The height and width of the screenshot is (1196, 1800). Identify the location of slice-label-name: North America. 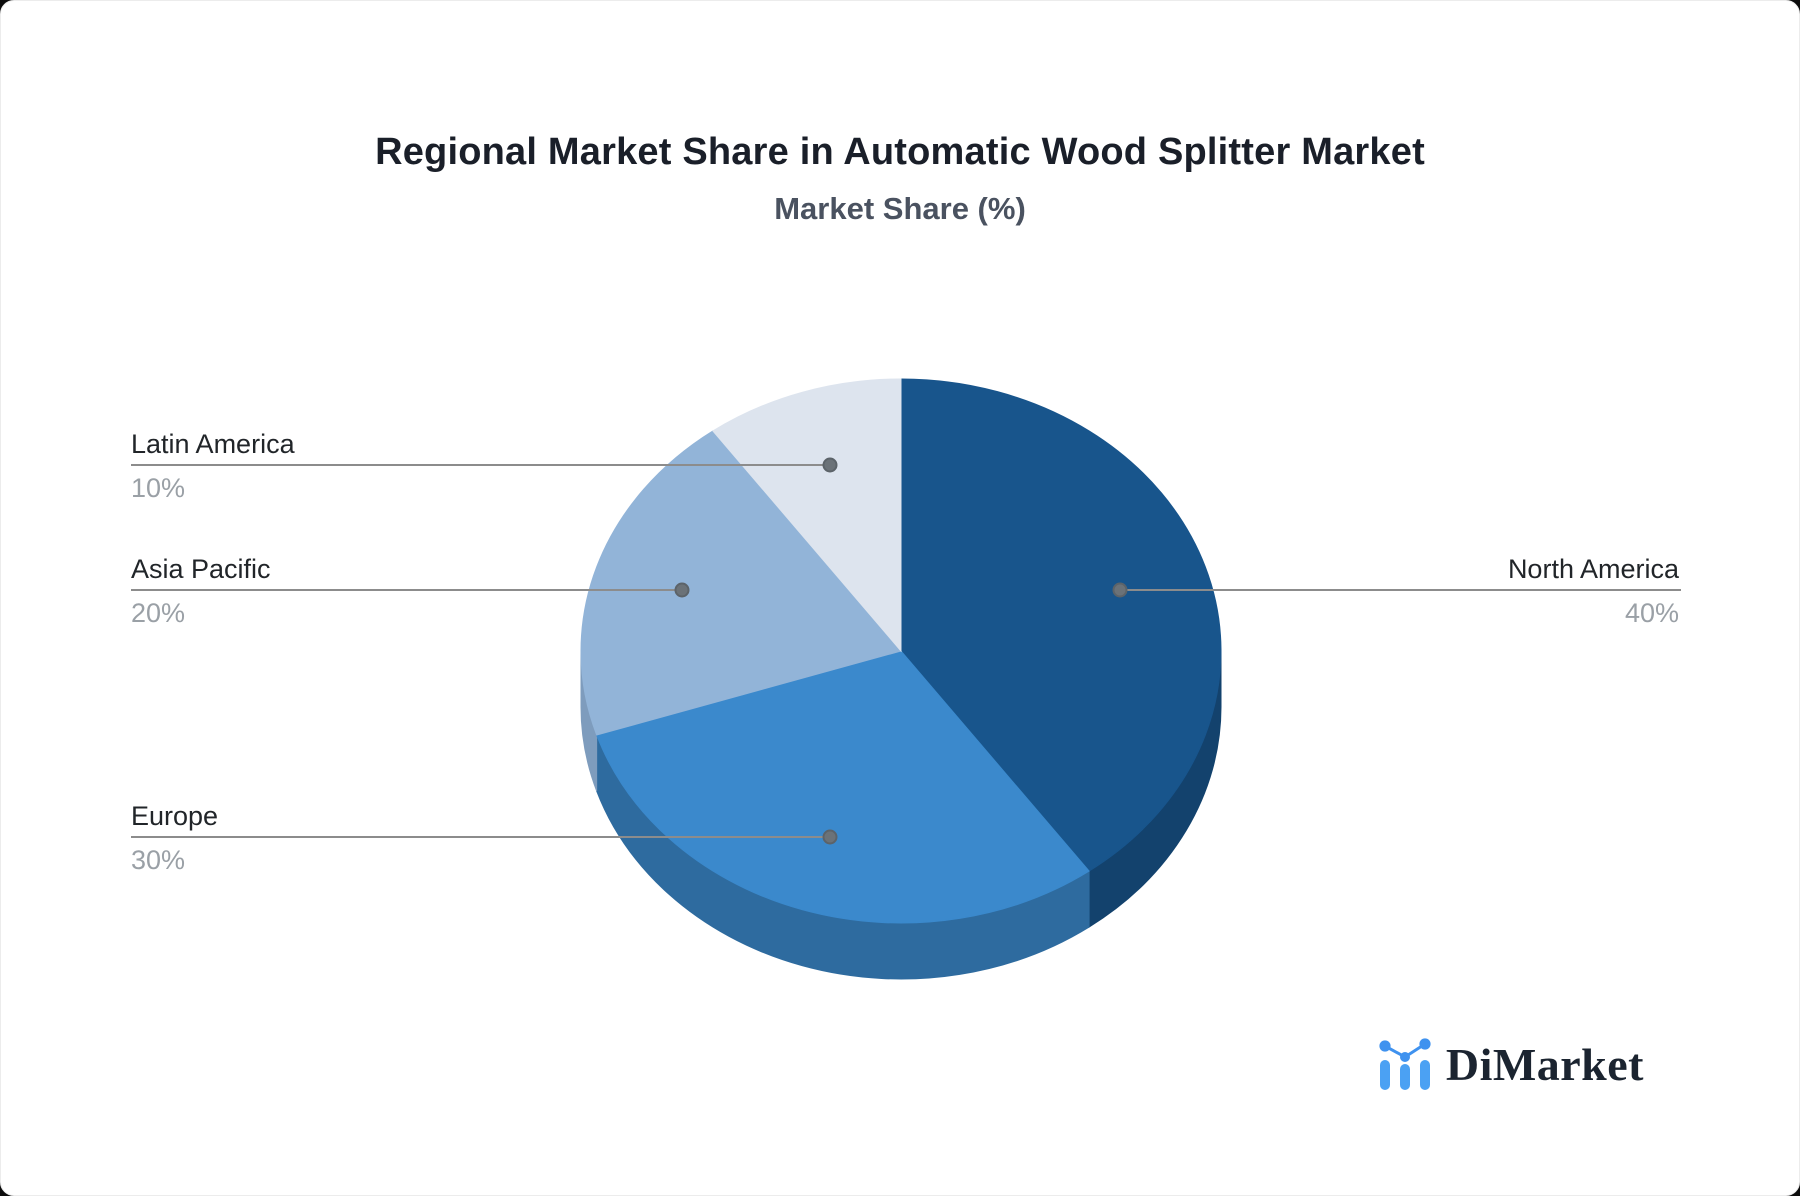
(1593, 569).